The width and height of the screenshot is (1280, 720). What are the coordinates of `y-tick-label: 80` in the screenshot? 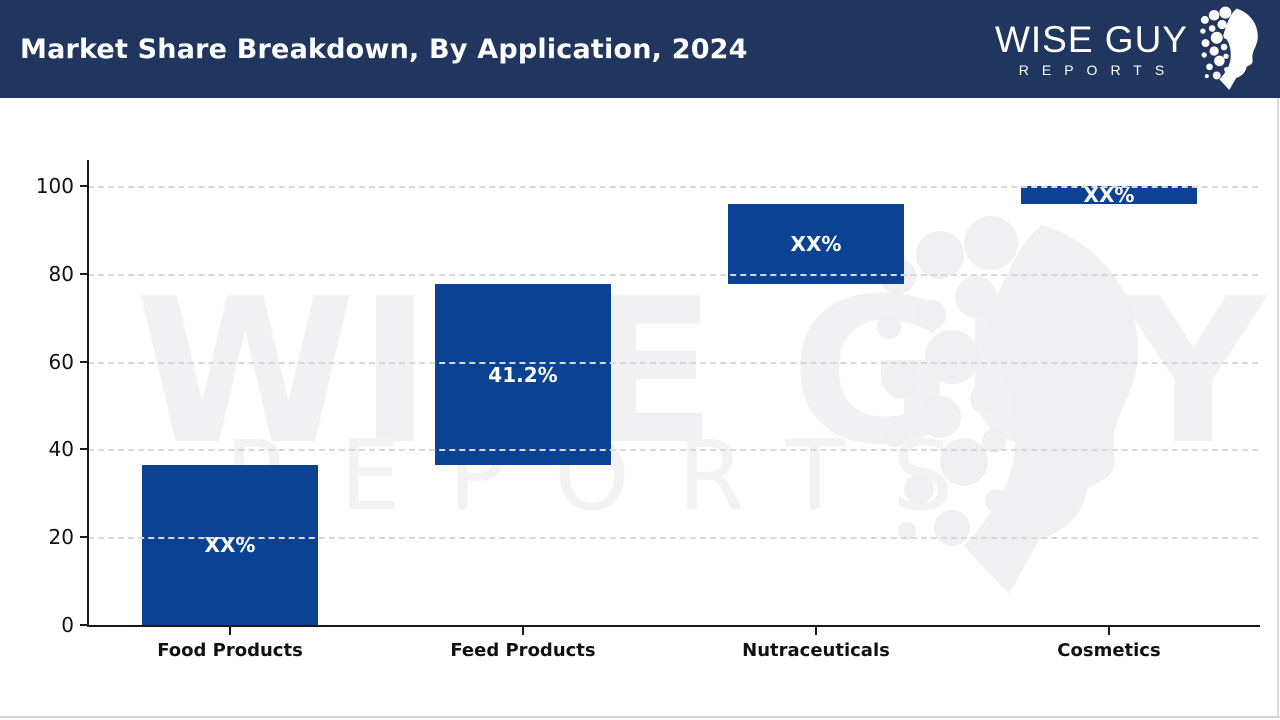 It's located at (61, 273).